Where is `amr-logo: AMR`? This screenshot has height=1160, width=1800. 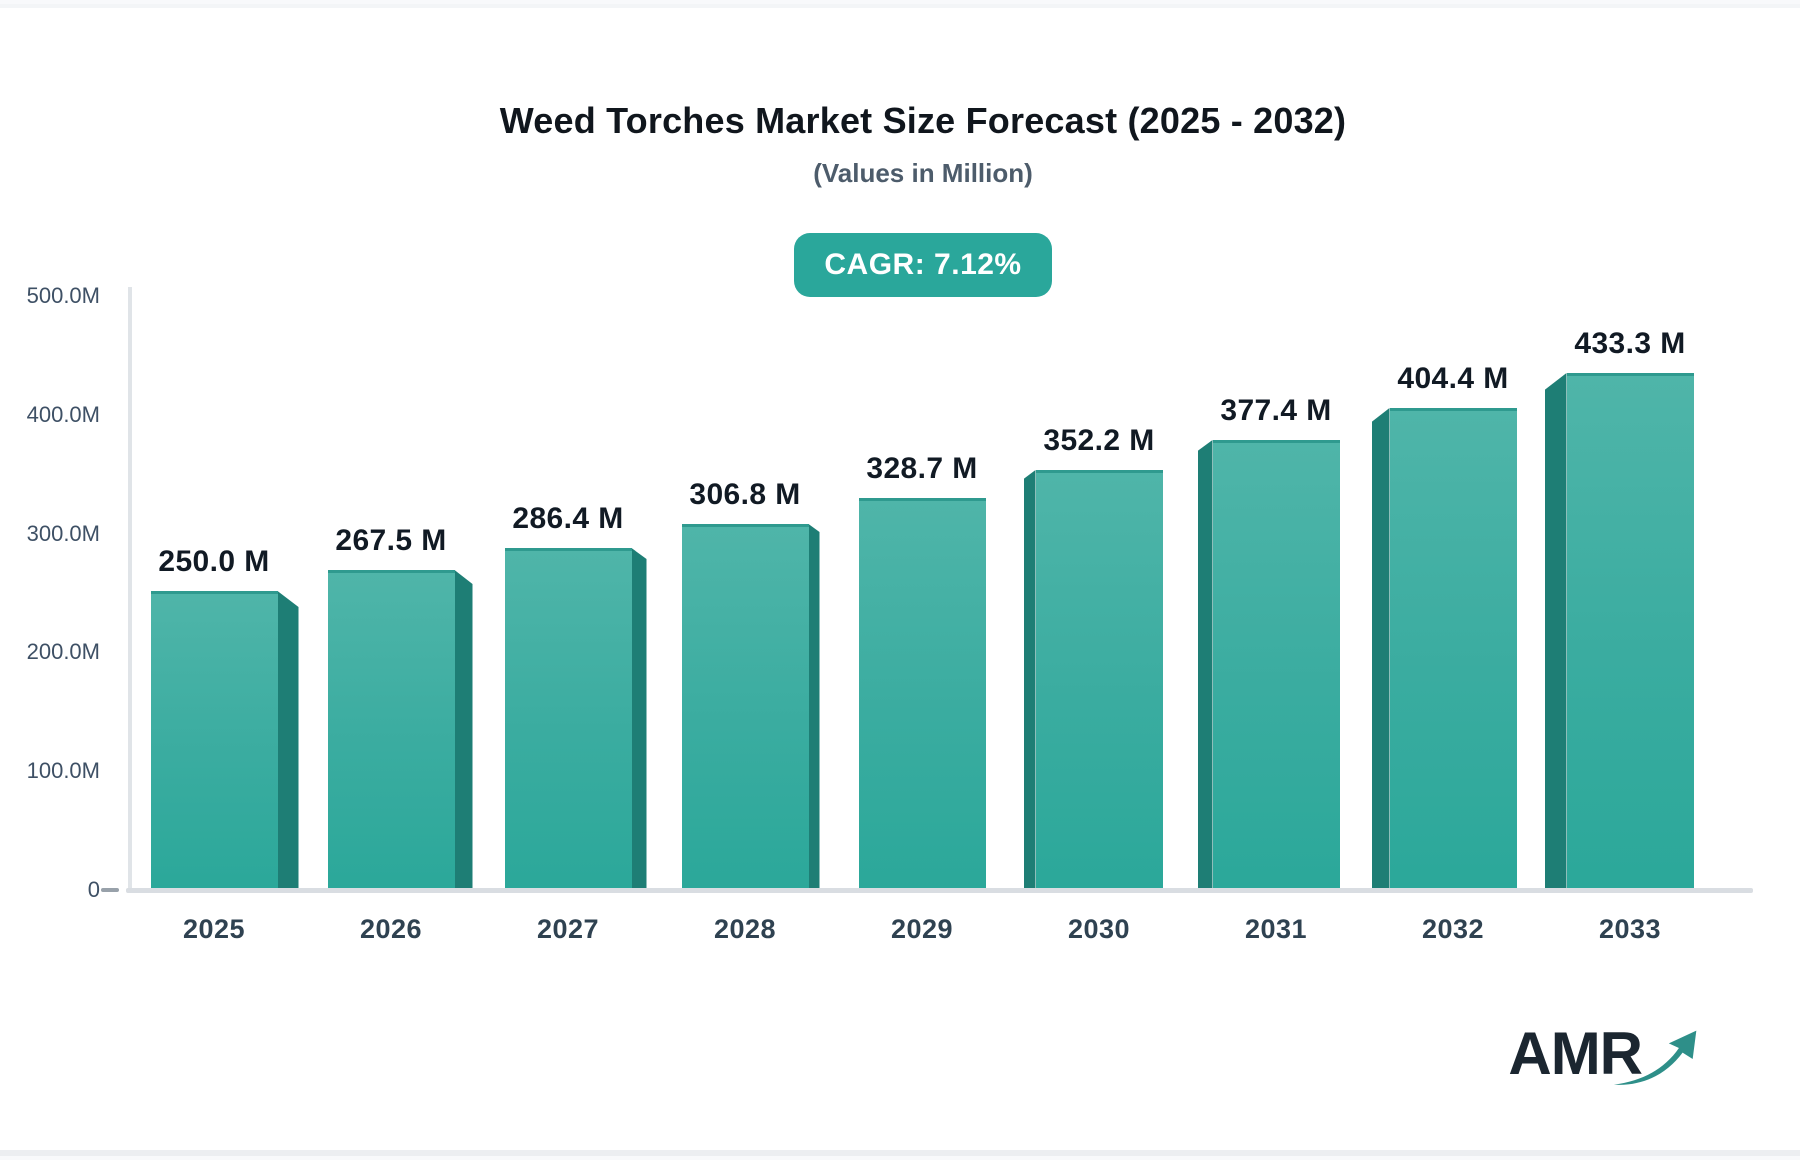
amr-logo: AMR is located at coordinates (1605, 1058).